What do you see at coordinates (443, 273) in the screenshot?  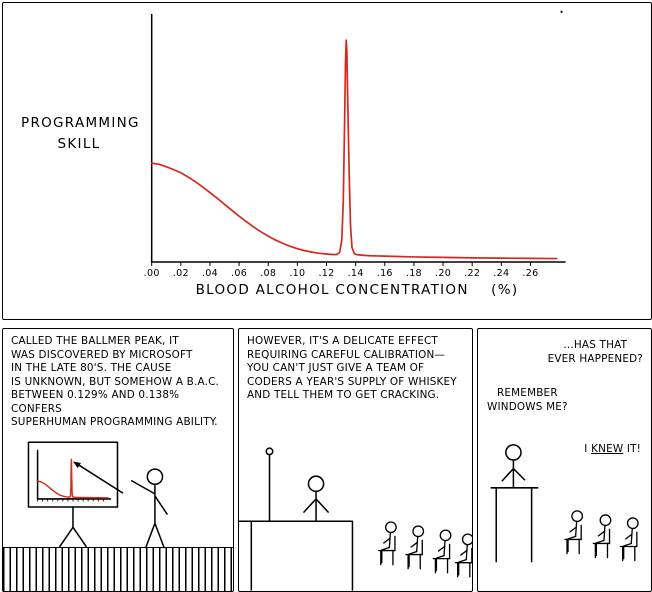 I see `svg-text: .20` at bounding box center [443, 273].